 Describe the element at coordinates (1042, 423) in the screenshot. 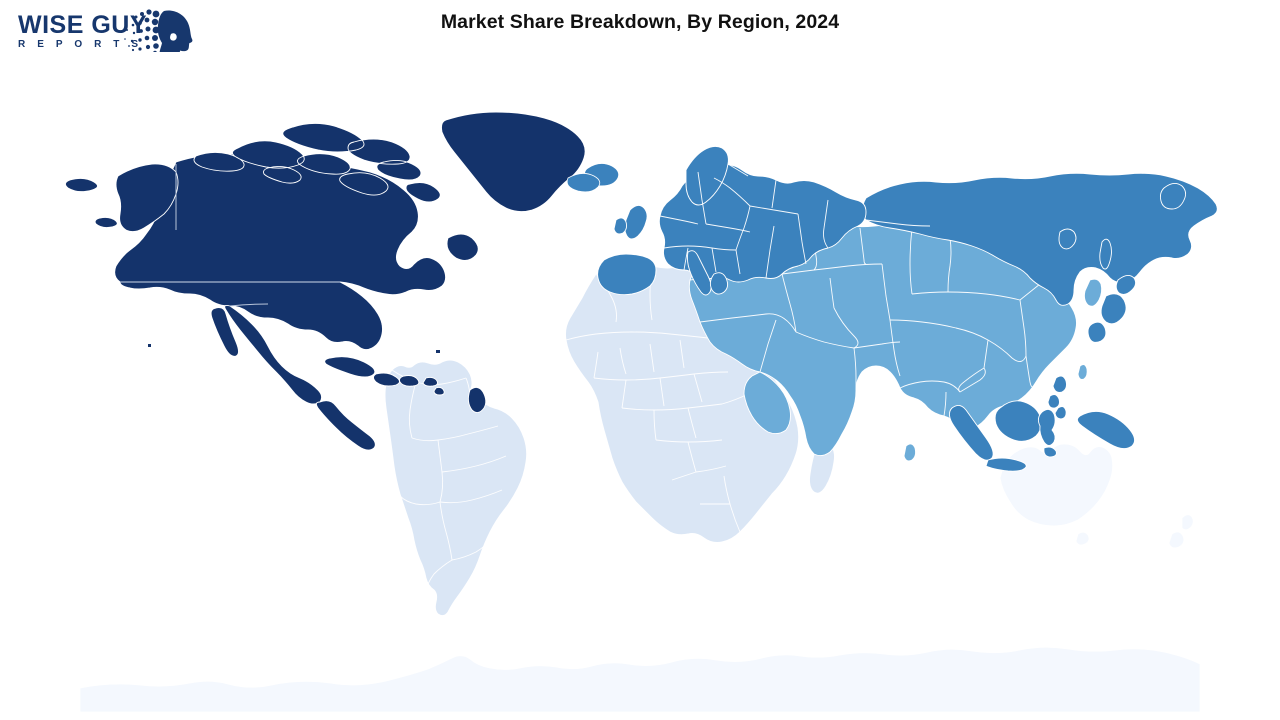

I see `region-southeast-asia` at that location.